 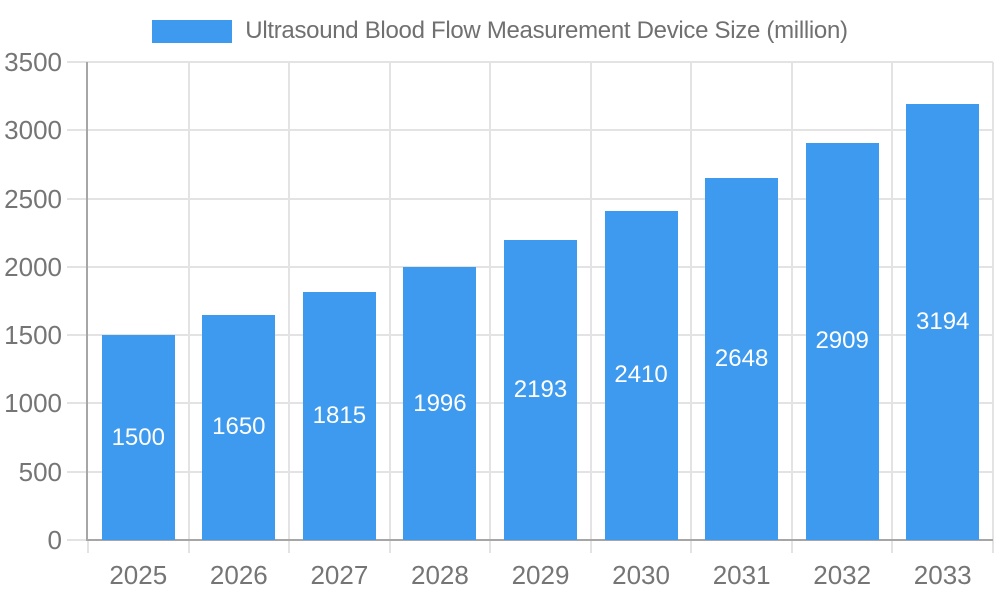 I want to click on x-tick-label: 2027, so click(x=339, y=575).